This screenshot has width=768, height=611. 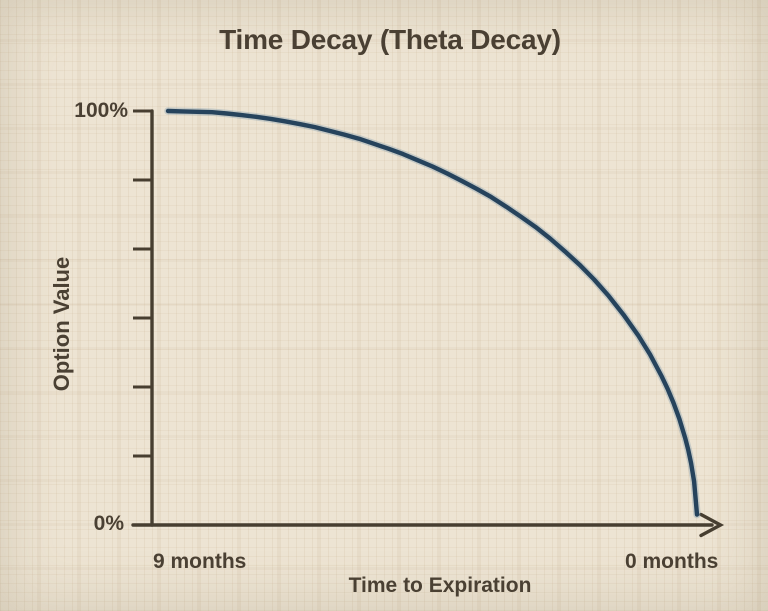 What do you see at coordinates (440, 585) in the screenshot?
I see `x-axis-title: Time to Expiration` at bounding box center [440, 585].